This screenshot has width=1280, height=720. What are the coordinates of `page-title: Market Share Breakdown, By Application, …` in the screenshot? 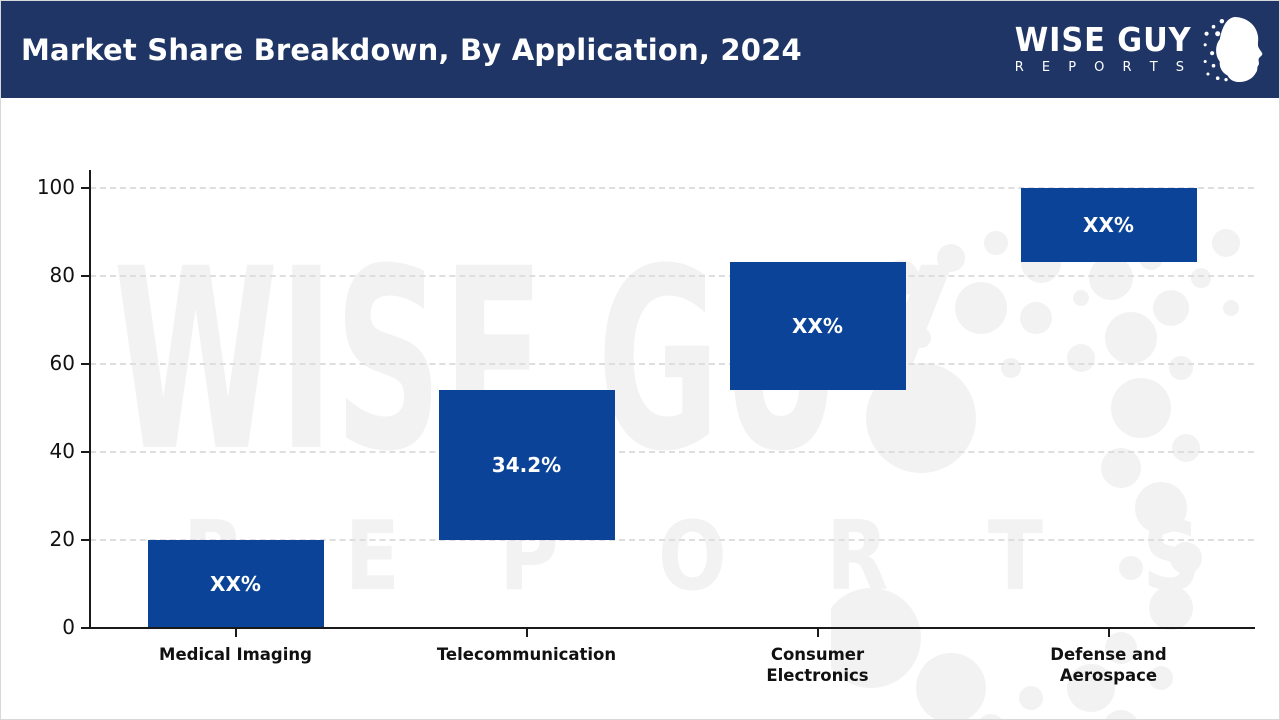 It's located at (411, 49).